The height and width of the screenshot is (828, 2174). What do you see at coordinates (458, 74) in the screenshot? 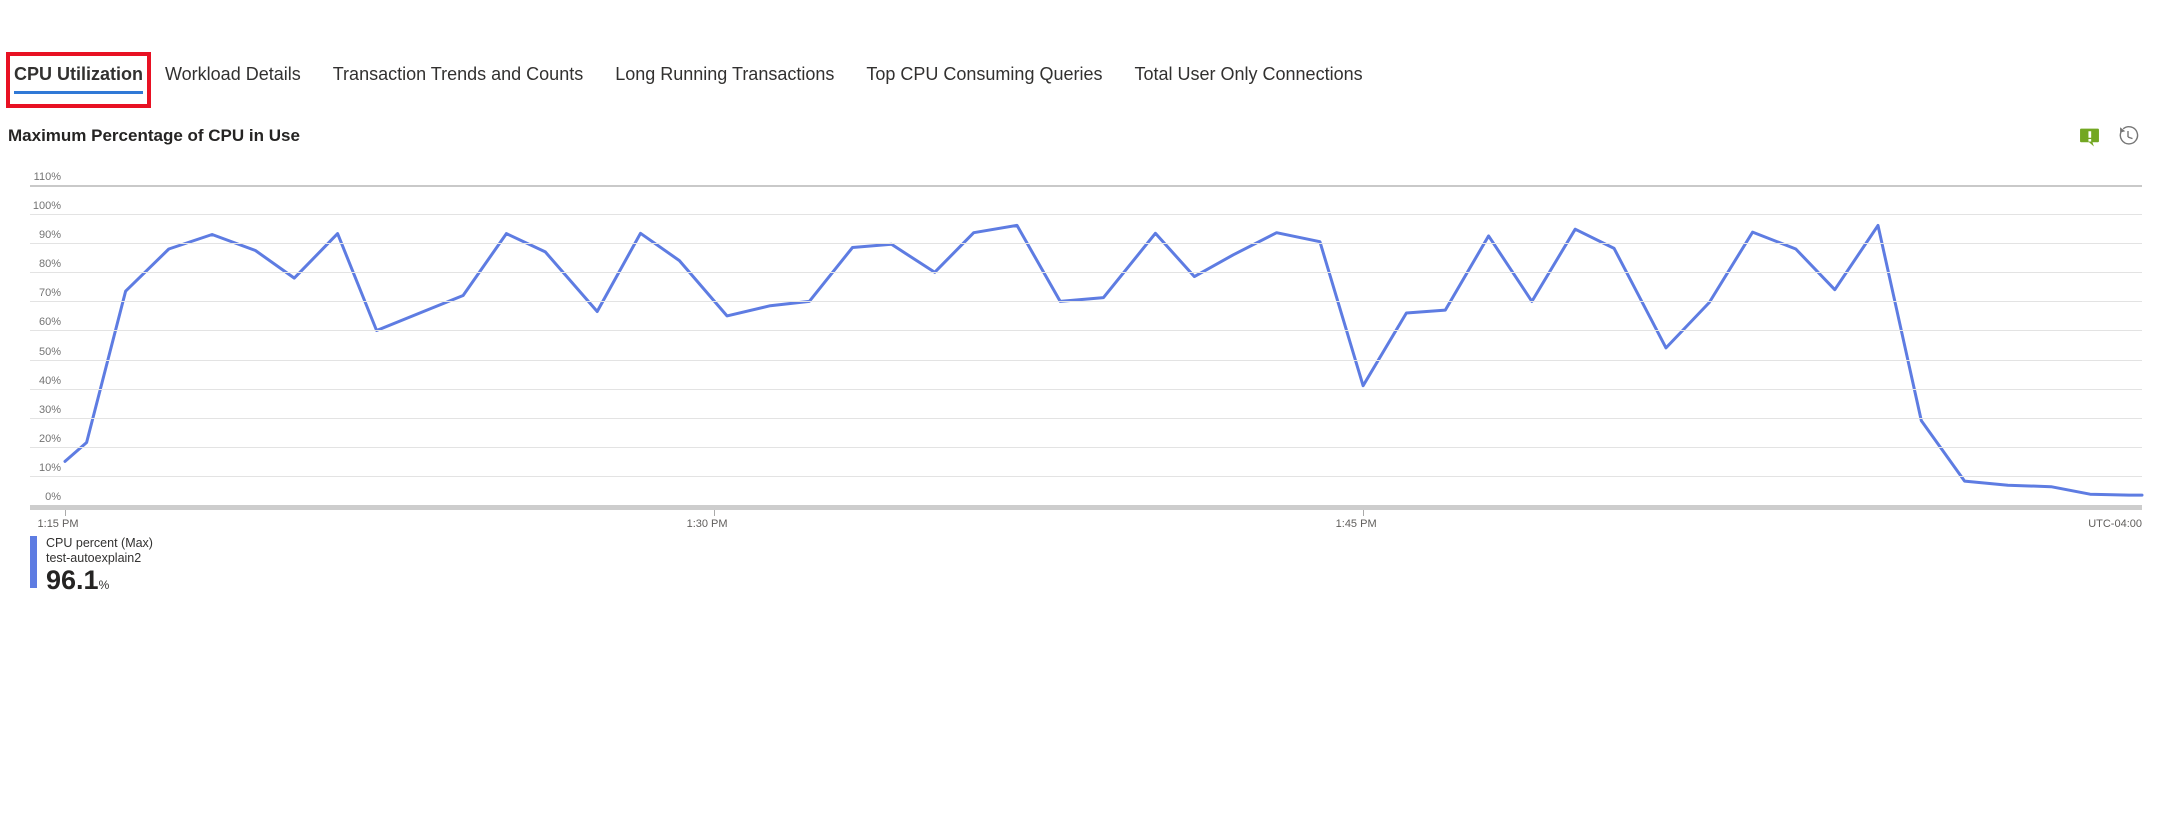
I see `tab-label: Transaction Trends and Counts` at bounding box center [458, 74].